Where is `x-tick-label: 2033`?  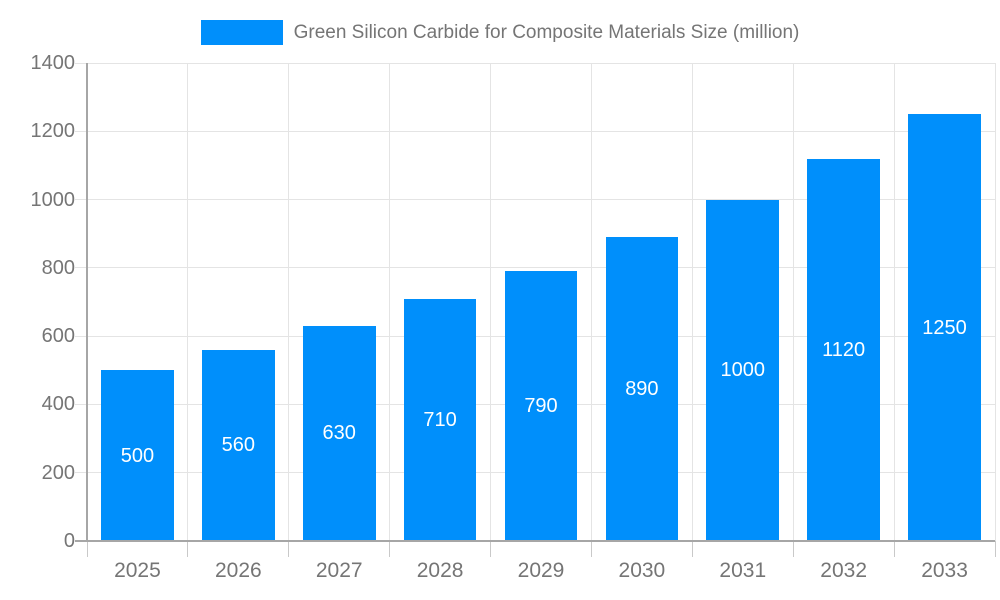 x-tick-label: 2033 is located at coordinates (944, 570).